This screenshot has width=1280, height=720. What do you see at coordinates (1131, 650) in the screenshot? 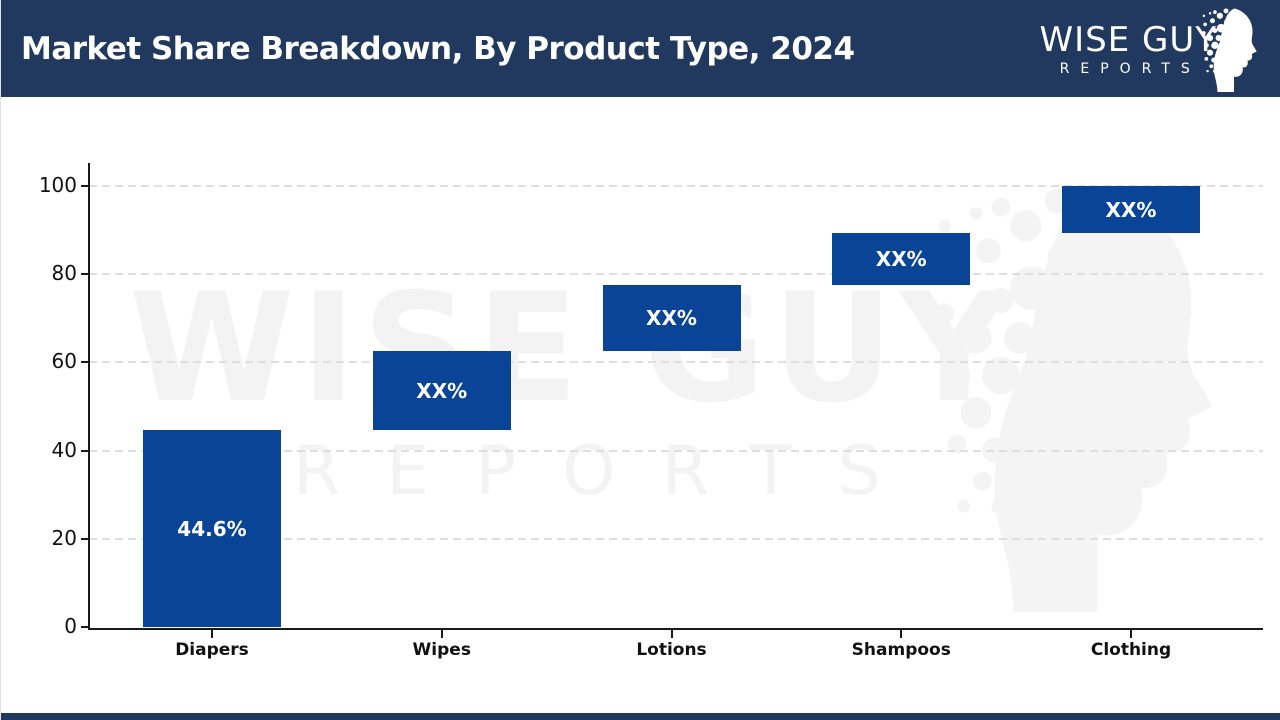
I see `x-category-label: Clothing` at bounding box center [1131, 650].